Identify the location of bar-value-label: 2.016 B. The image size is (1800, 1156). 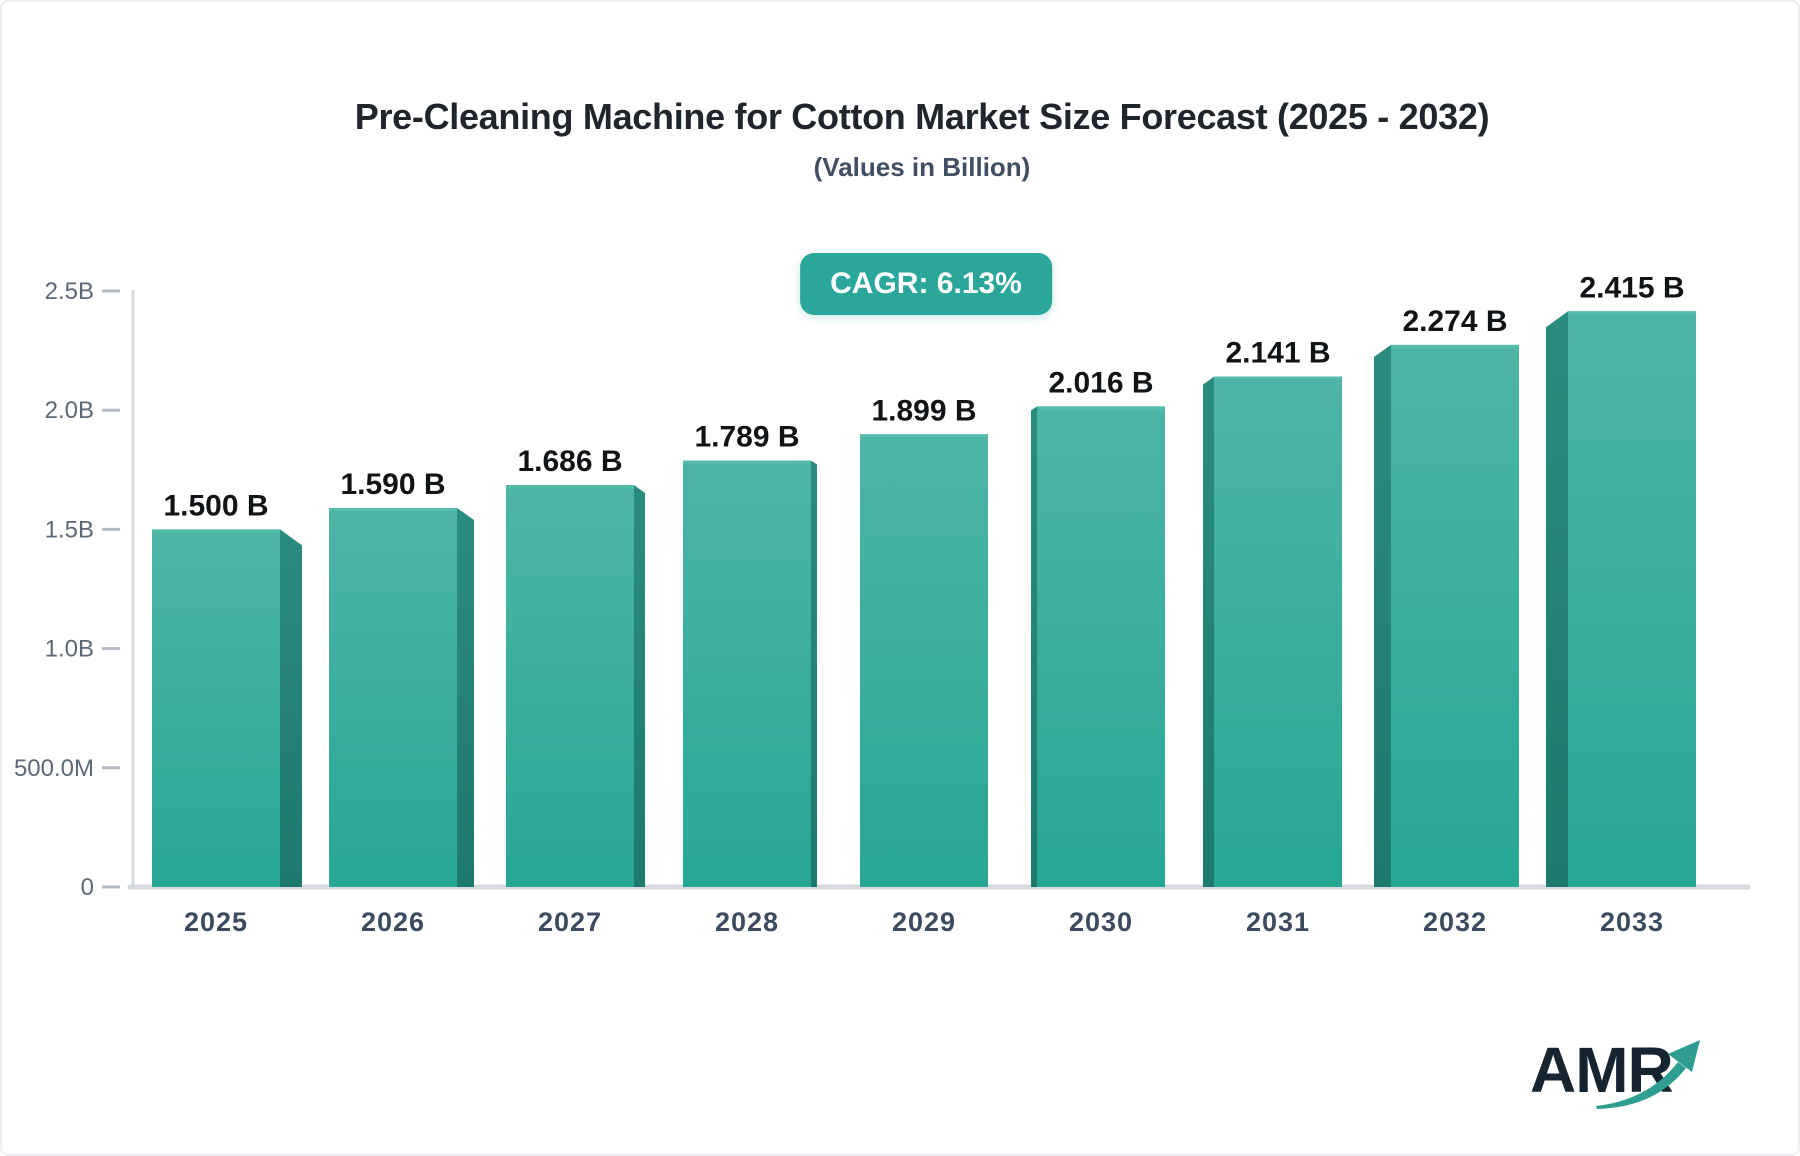
(1100, 382).